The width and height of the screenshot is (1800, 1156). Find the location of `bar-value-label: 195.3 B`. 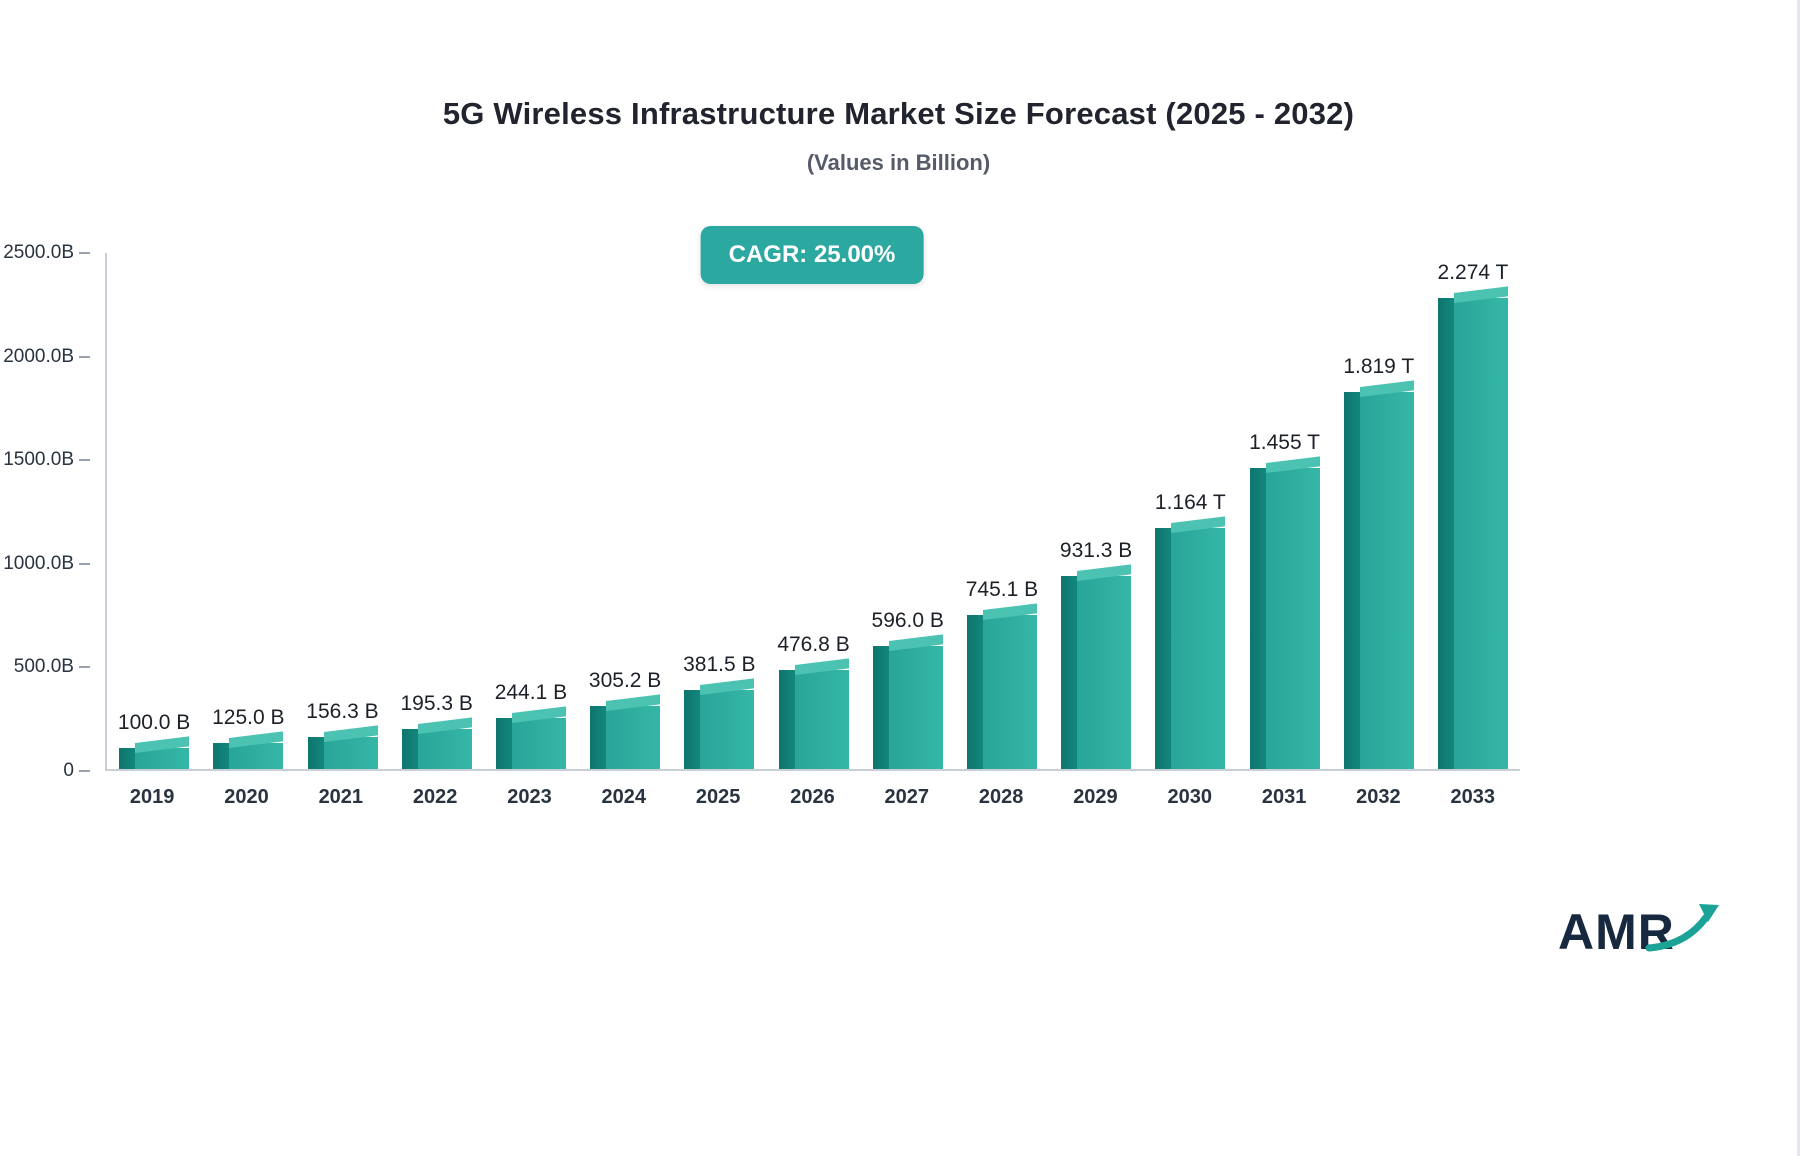

bar-value-label: 195.3 B is located at coordinates (436, 703).